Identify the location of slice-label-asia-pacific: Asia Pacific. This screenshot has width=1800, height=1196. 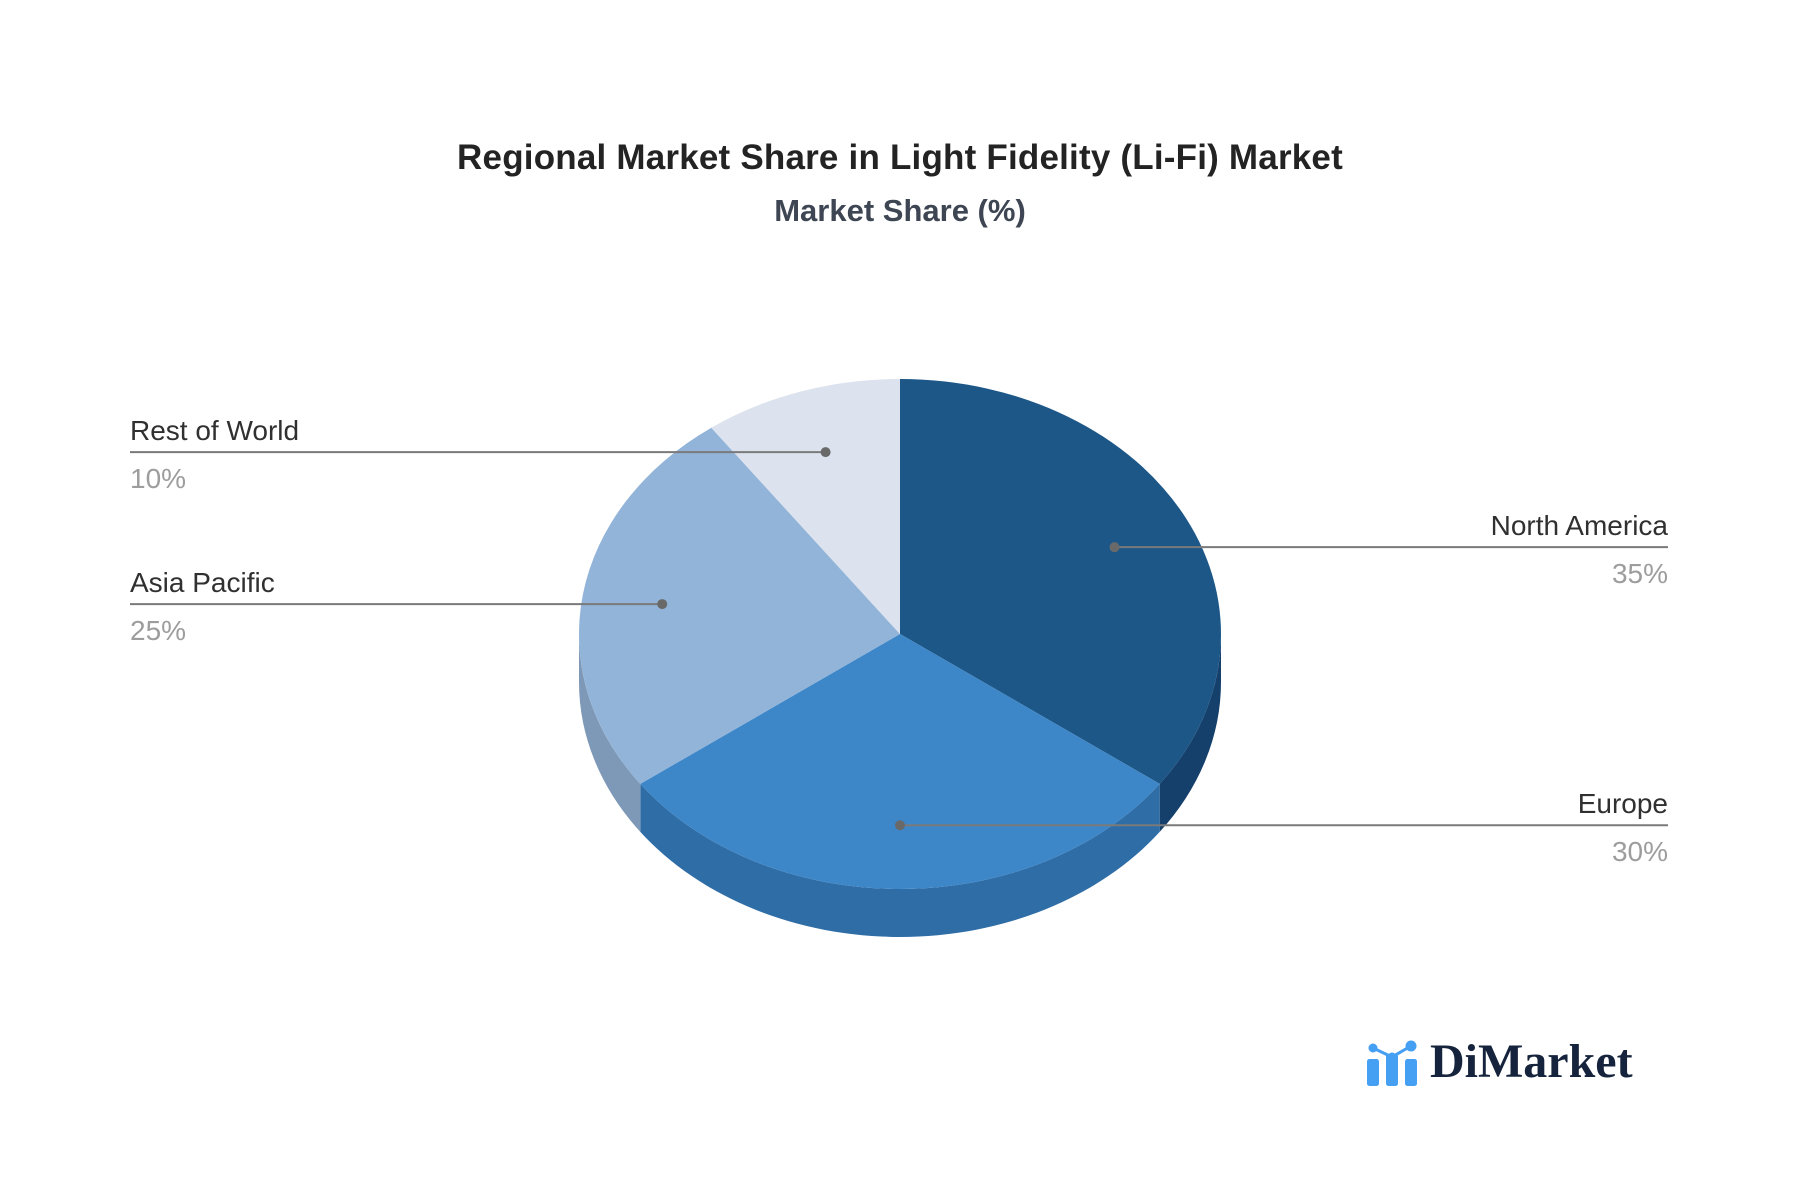
(202, 583).